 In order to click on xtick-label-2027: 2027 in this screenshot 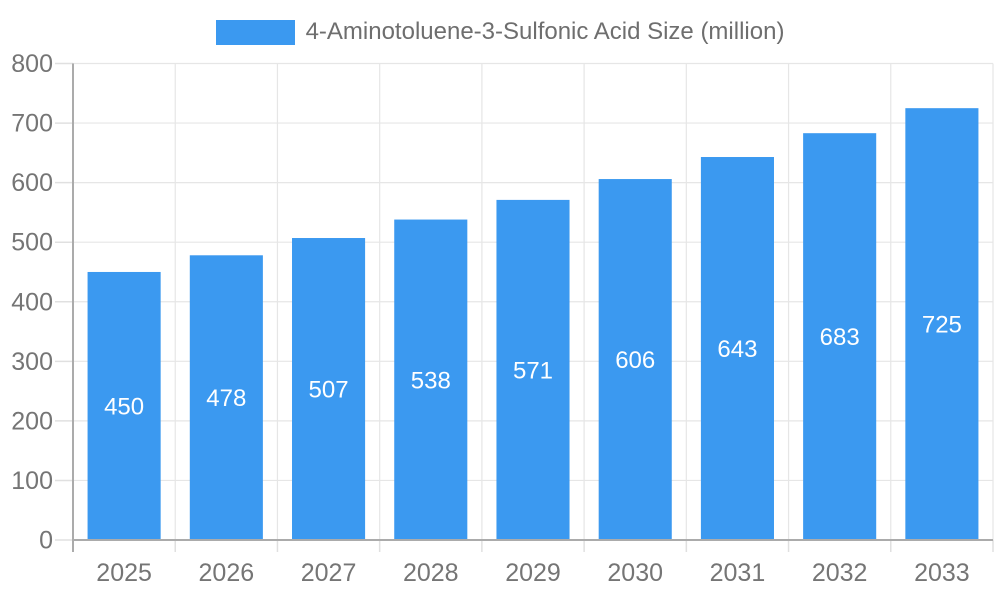, I will do `click(329, 573)`.